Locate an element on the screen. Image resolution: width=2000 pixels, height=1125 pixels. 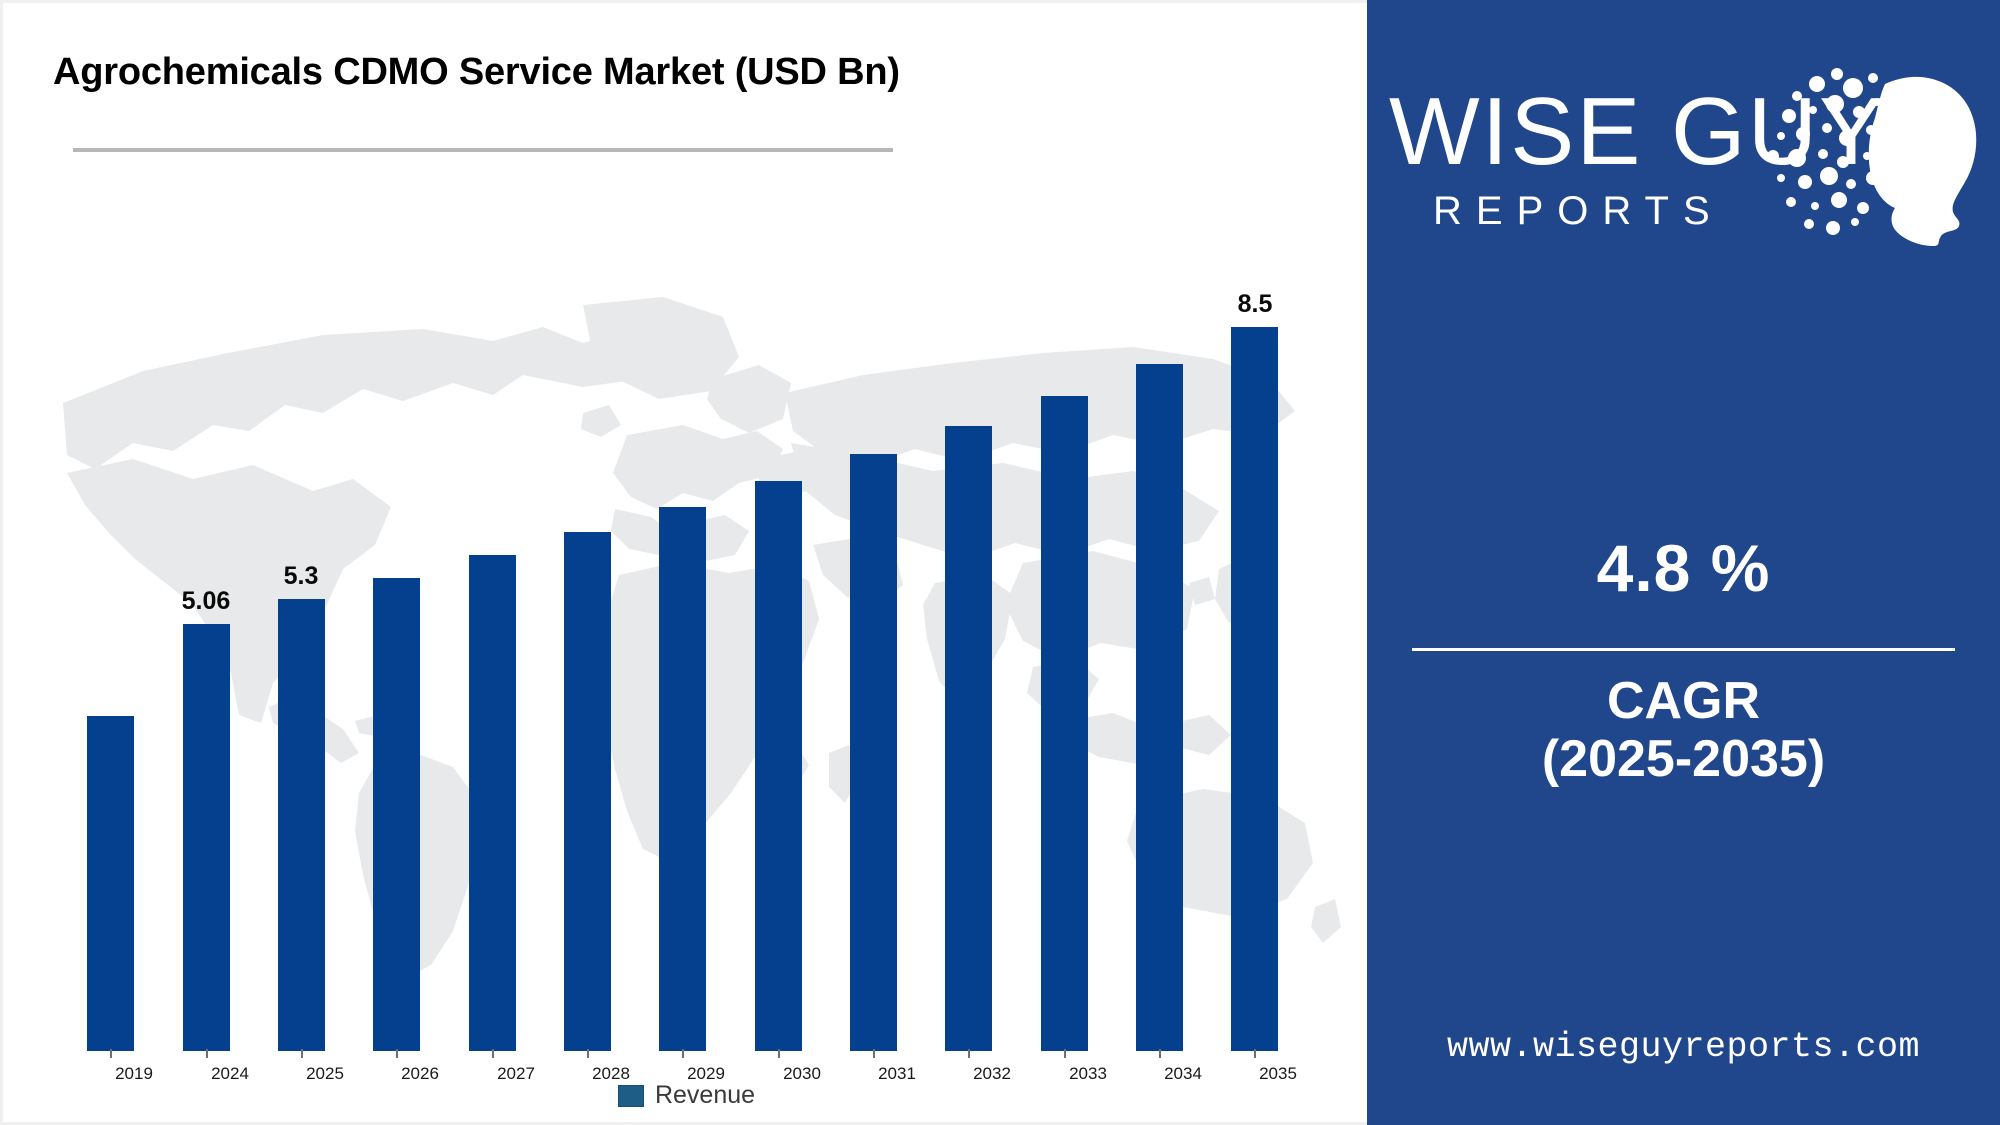
tick-label-2027: 2027 is located at coordinates (516, 1073).